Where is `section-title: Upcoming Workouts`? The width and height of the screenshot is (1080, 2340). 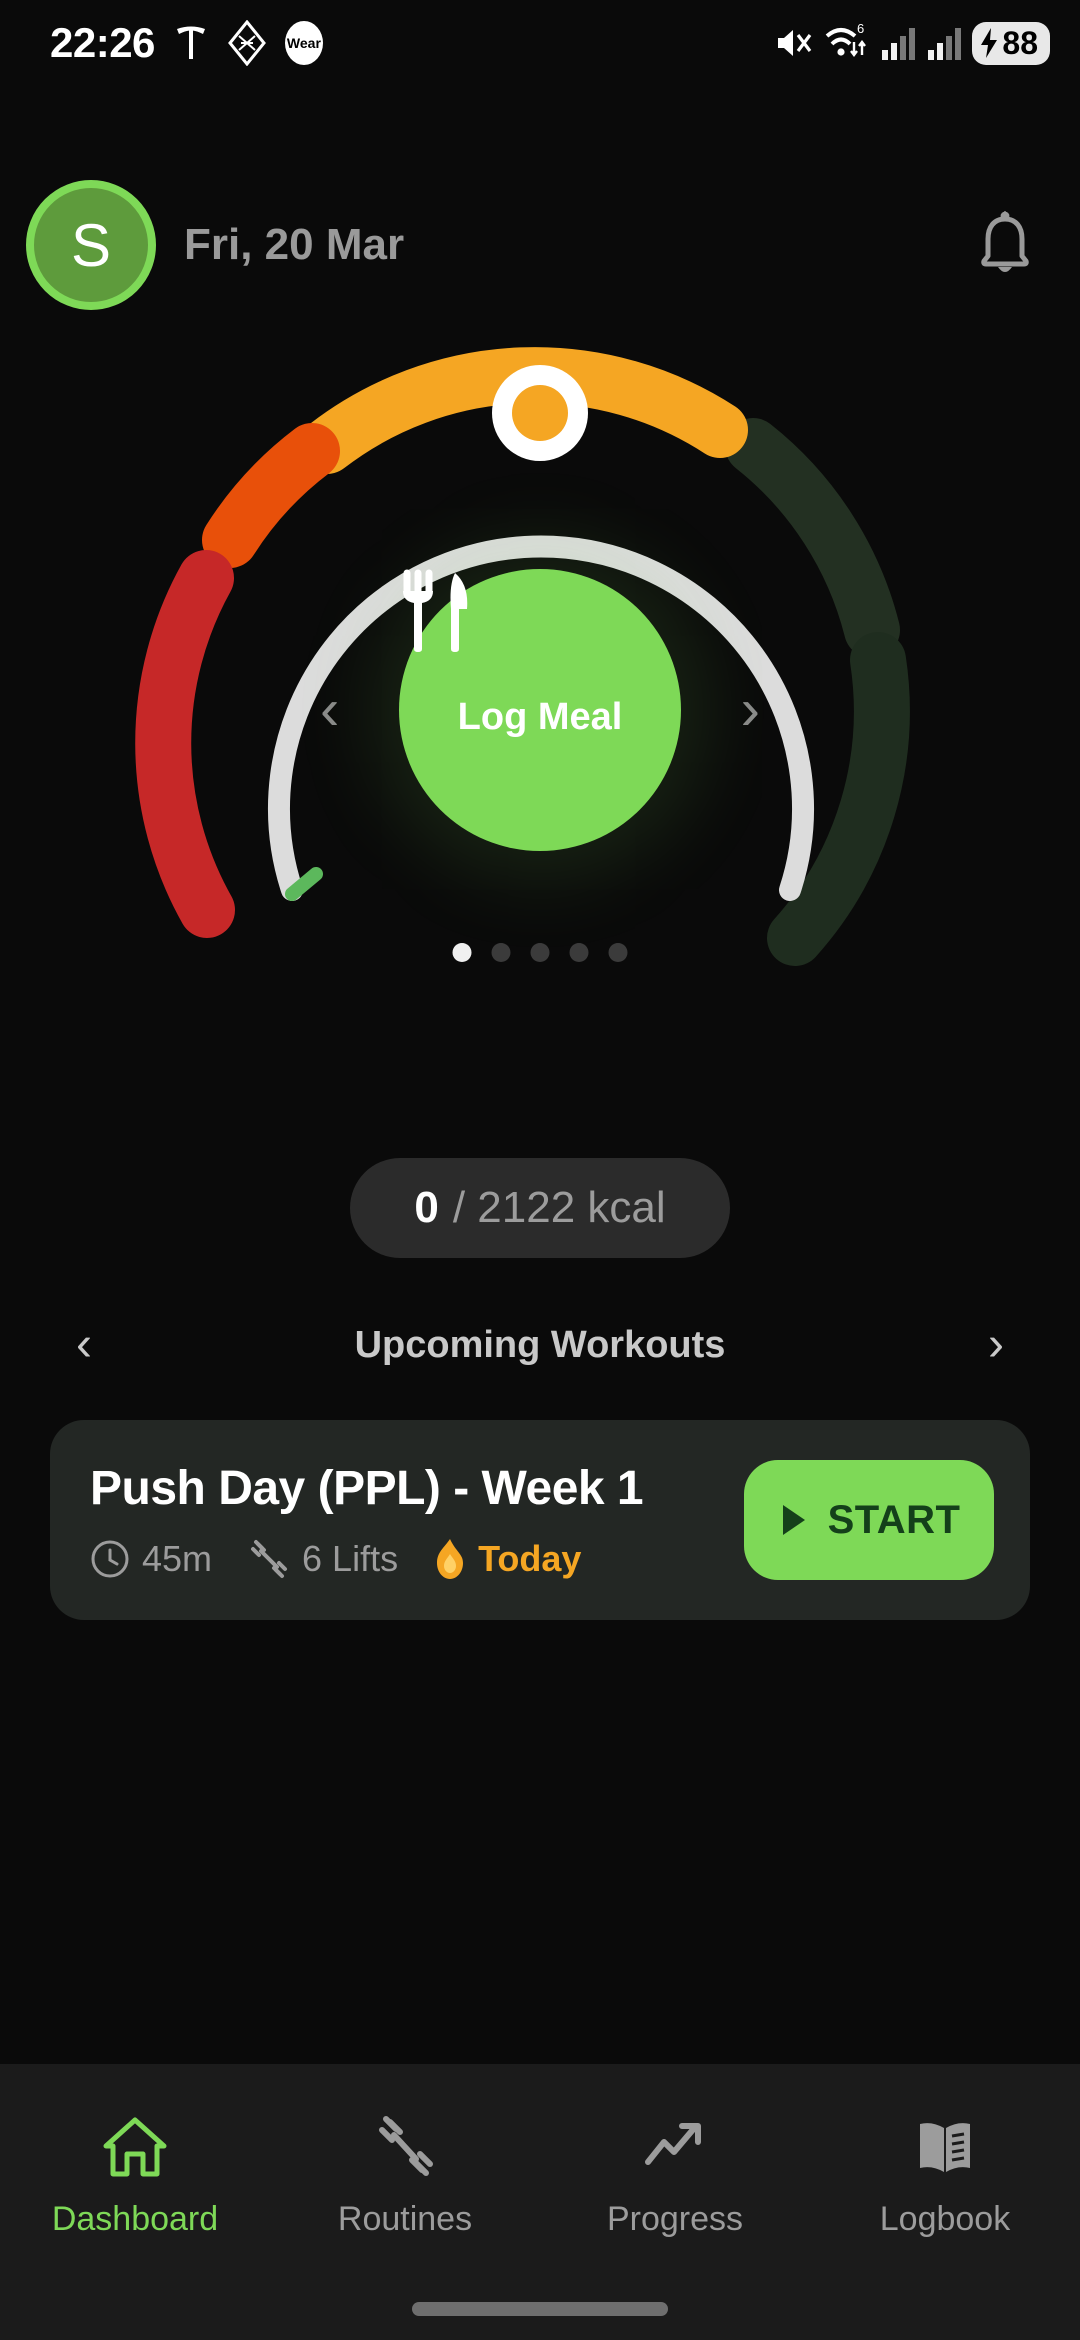
section-title: Upcoming Workouts is located at coordinates (540, 1344).